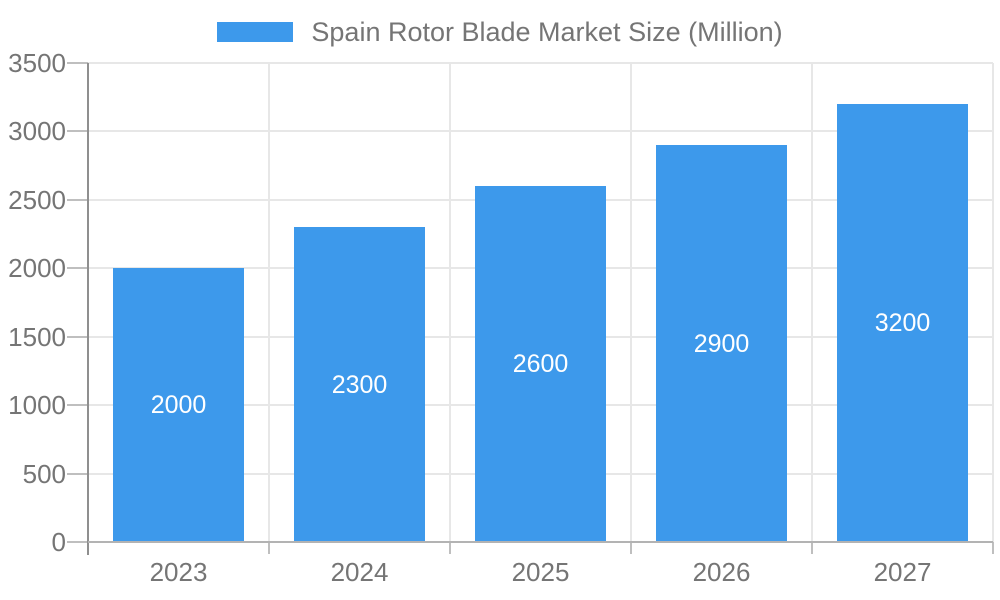  What do you see at coordinates (721, 572) in the screenshot?
I see `x-axis-label: 2026` at bounding box center [721, 572].